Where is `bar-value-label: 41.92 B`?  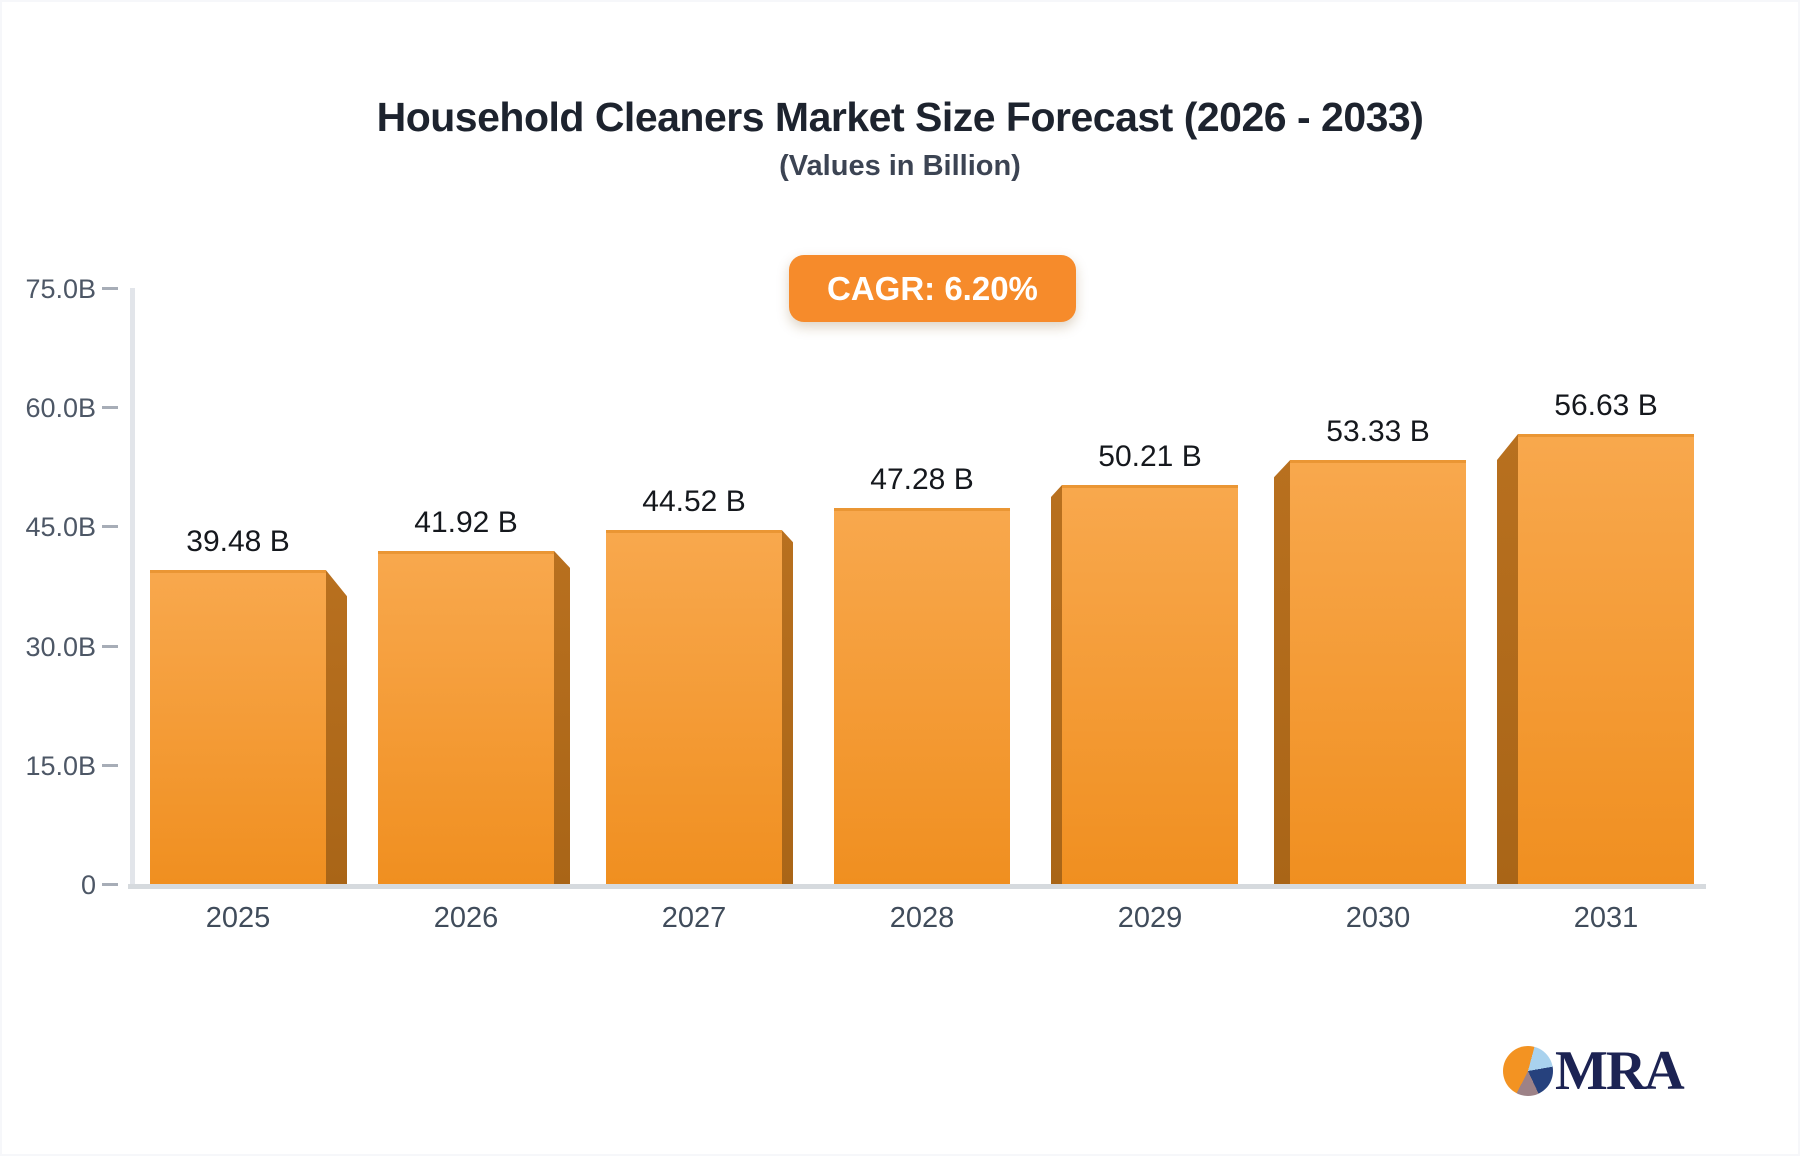 bar-value-label: 41.92 B is located at coordinates (466, 522).